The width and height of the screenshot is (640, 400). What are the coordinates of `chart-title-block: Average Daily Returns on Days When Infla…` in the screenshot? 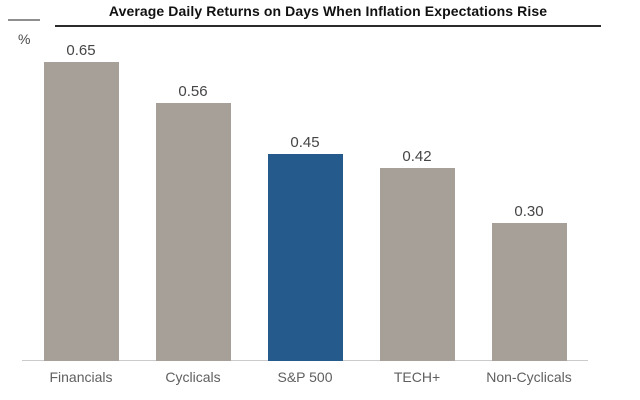 It's located at (328, 15).